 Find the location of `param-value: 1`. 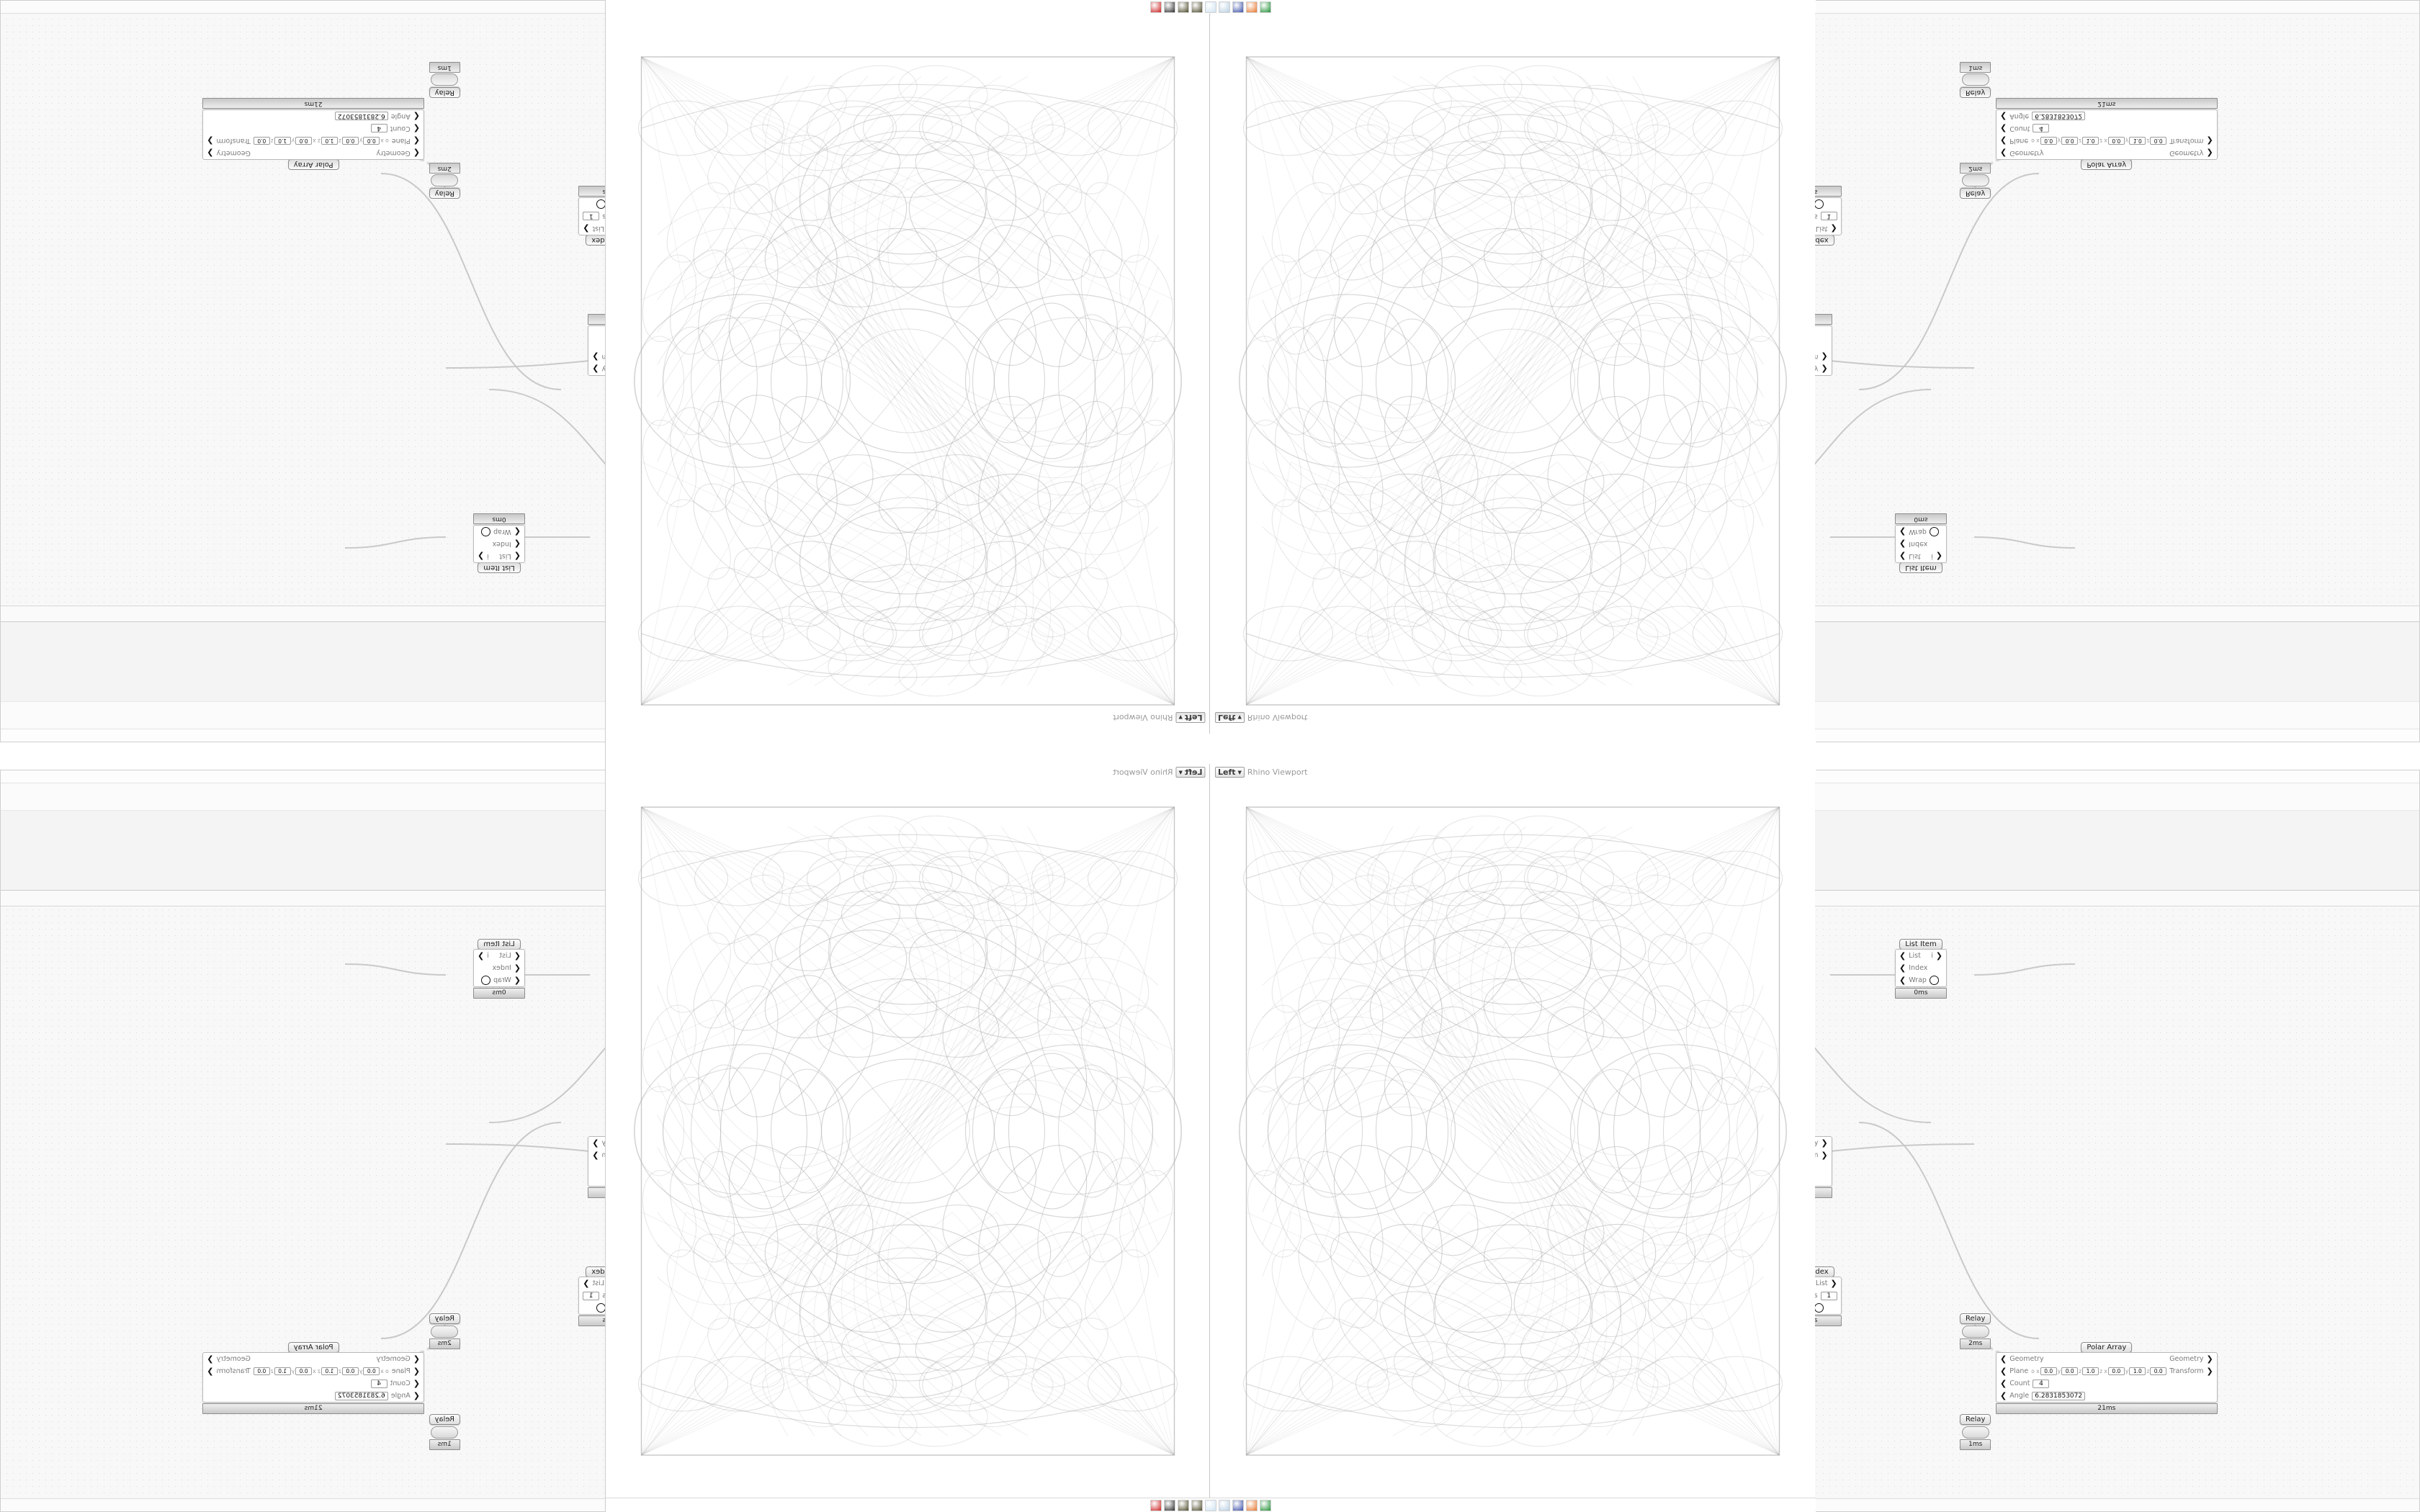

param-value: 1 is located at coordinates (1828, 1295).